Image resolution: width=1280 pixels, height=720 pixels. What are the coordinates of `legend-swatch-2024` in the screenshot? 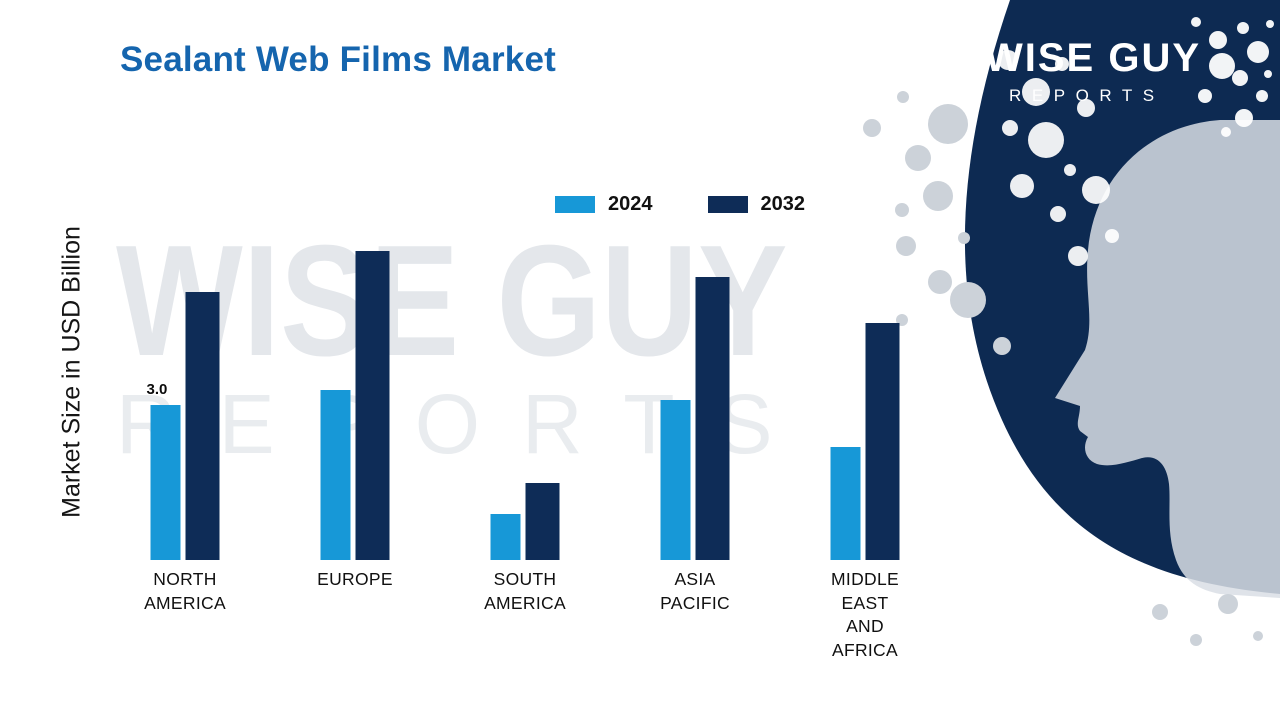 It's located at (575, 204).